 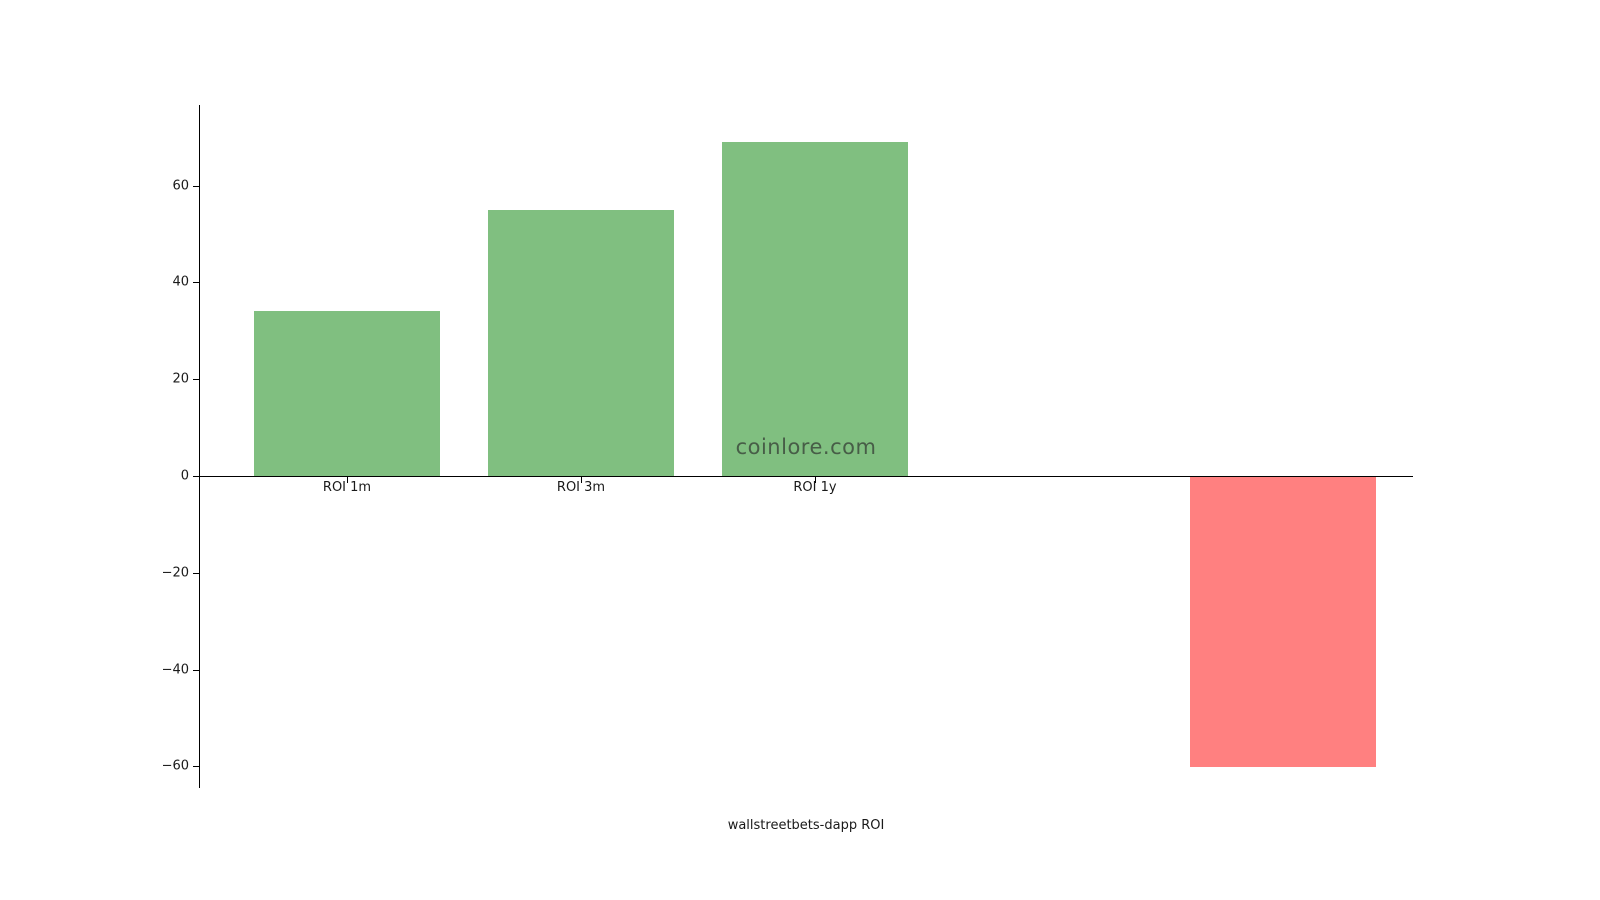 What do you see at coordinates (199, 446) in the screenshot?
I see `y-axis-spine` at bounding box center [199, 446].